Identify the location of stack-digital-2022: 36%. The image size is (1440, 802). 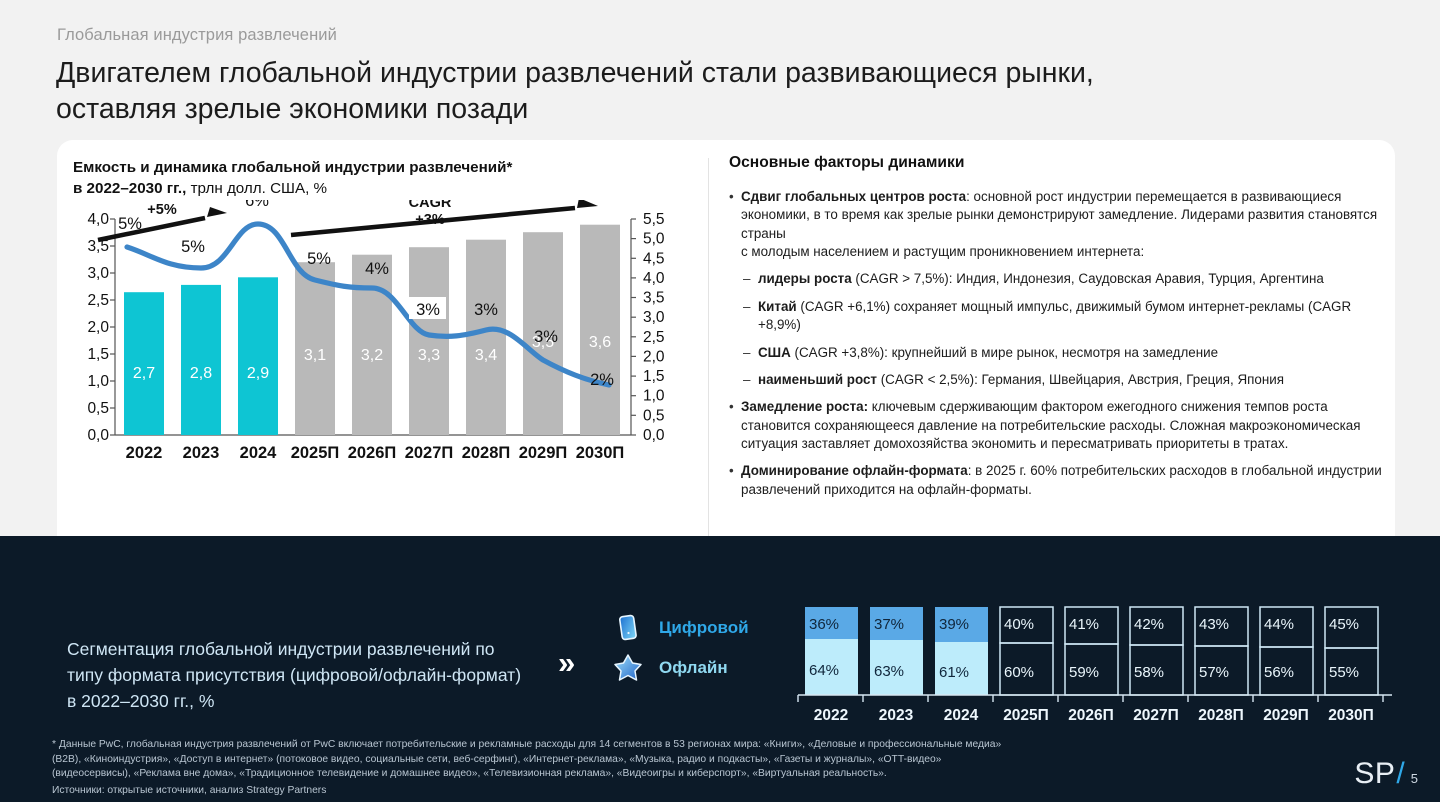
(824, 624).